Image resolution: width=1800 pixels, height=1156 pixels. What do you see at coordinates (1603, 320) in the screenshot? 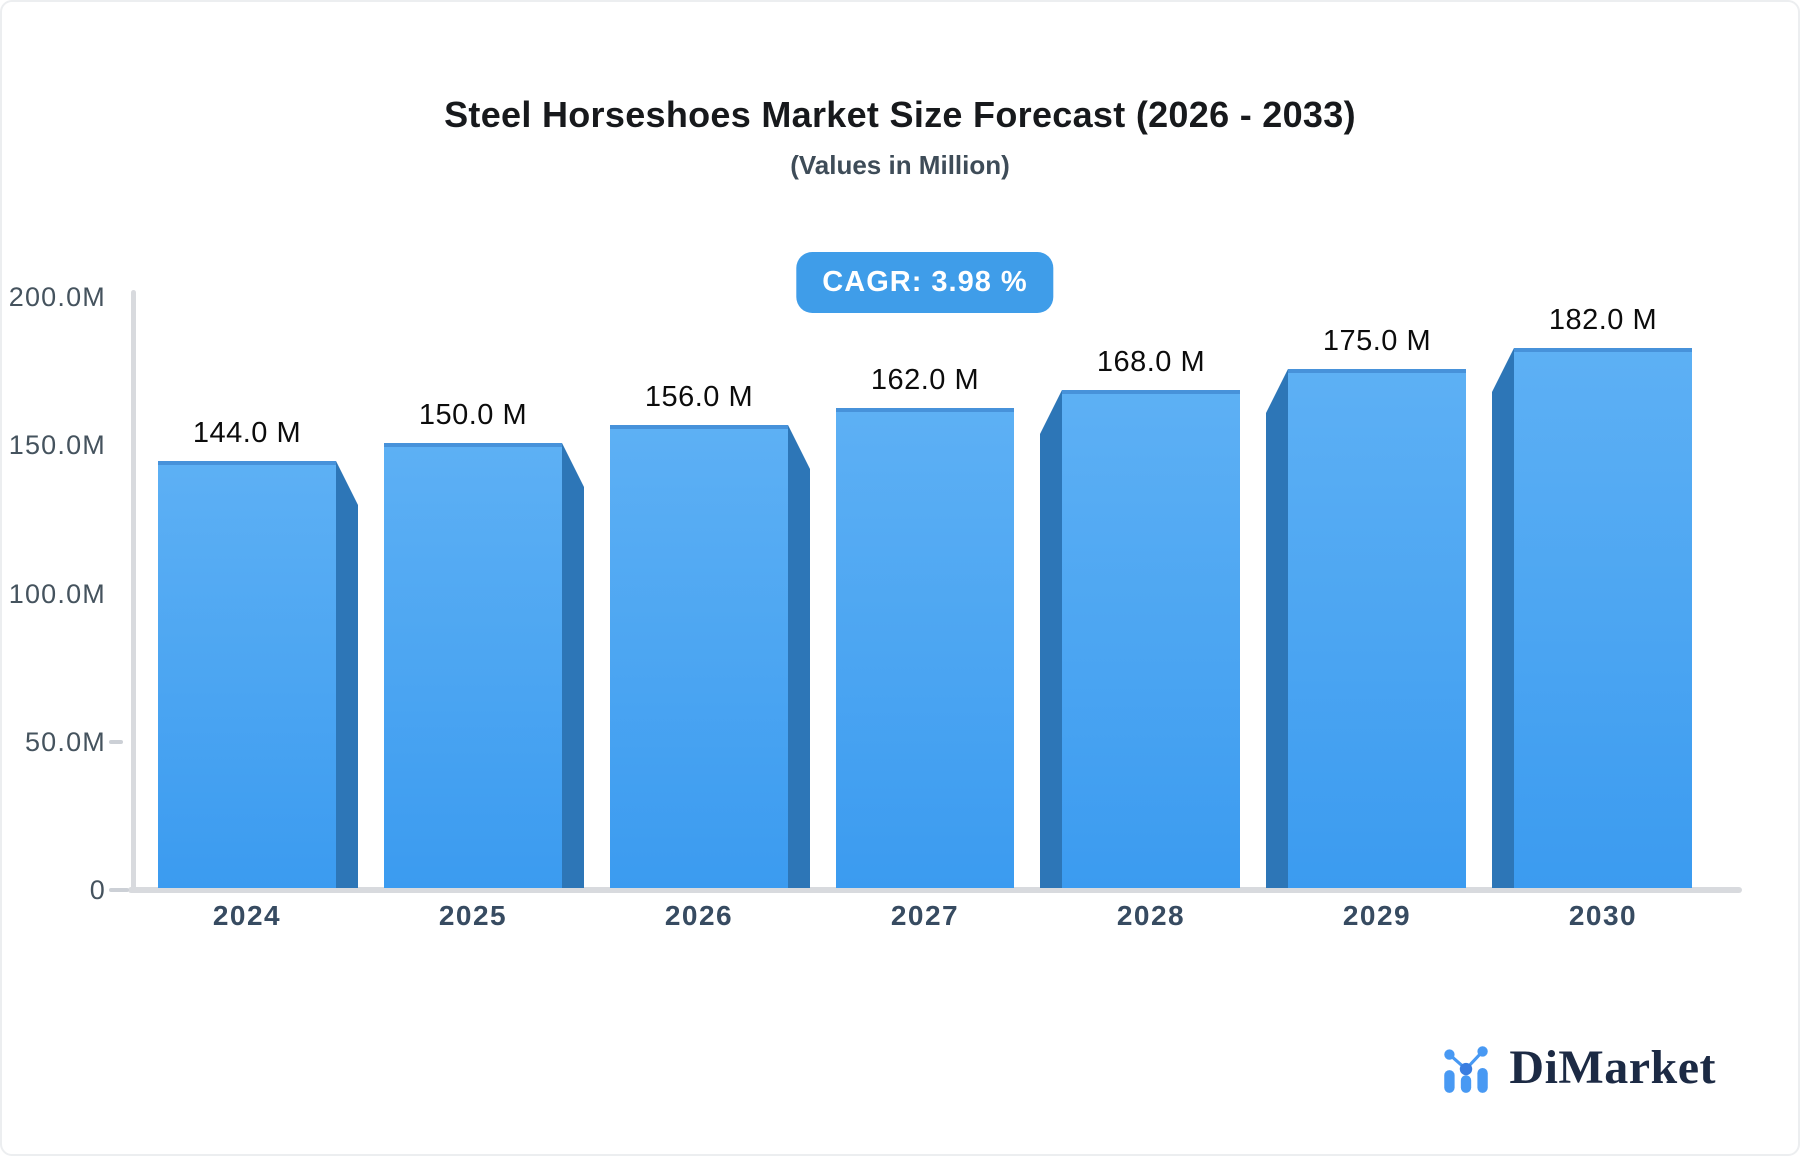
I see `bar-value-label: 182.0 M` at bounding box center [1603, 320].